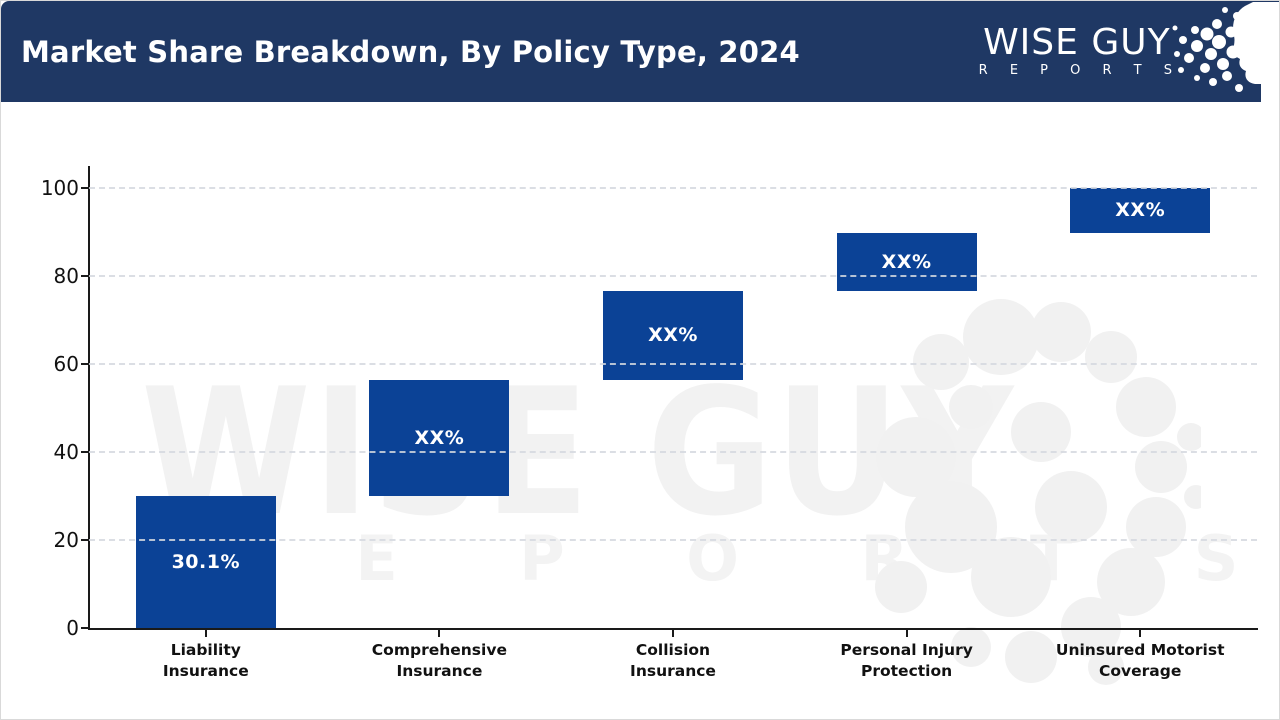 The width and height of the screenshot is (1280, 720). What do you see at coordinates (439, 660) in the screenshot?
I see `category-label-2: Comprehensive Insurance` at bounding box center [439, 660].